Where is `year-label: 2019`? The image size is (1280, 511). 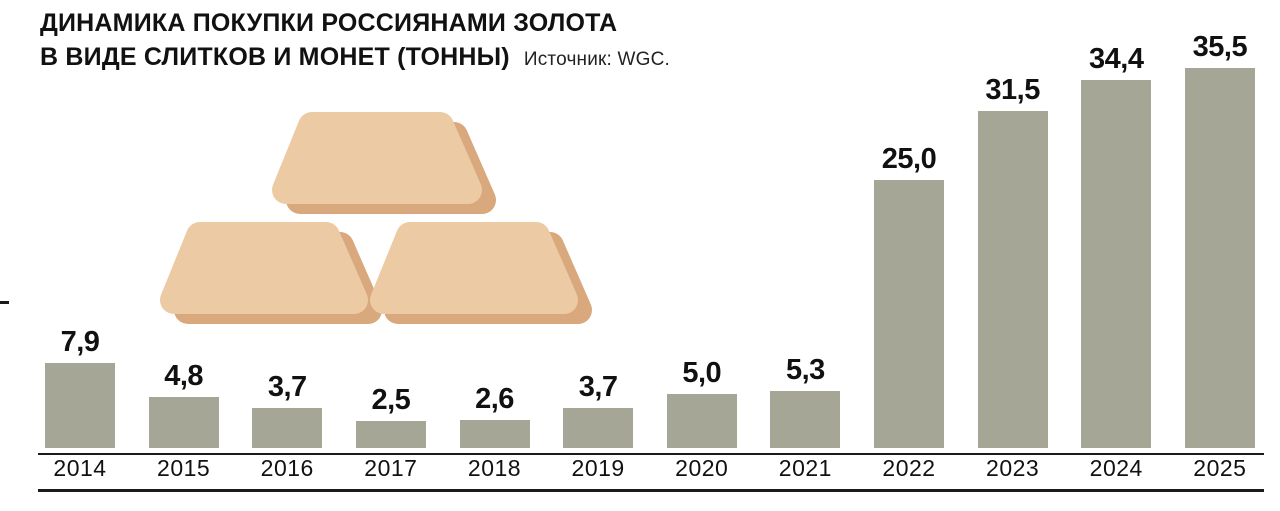 year-label: 2019 is located at coordinates (598, 468).